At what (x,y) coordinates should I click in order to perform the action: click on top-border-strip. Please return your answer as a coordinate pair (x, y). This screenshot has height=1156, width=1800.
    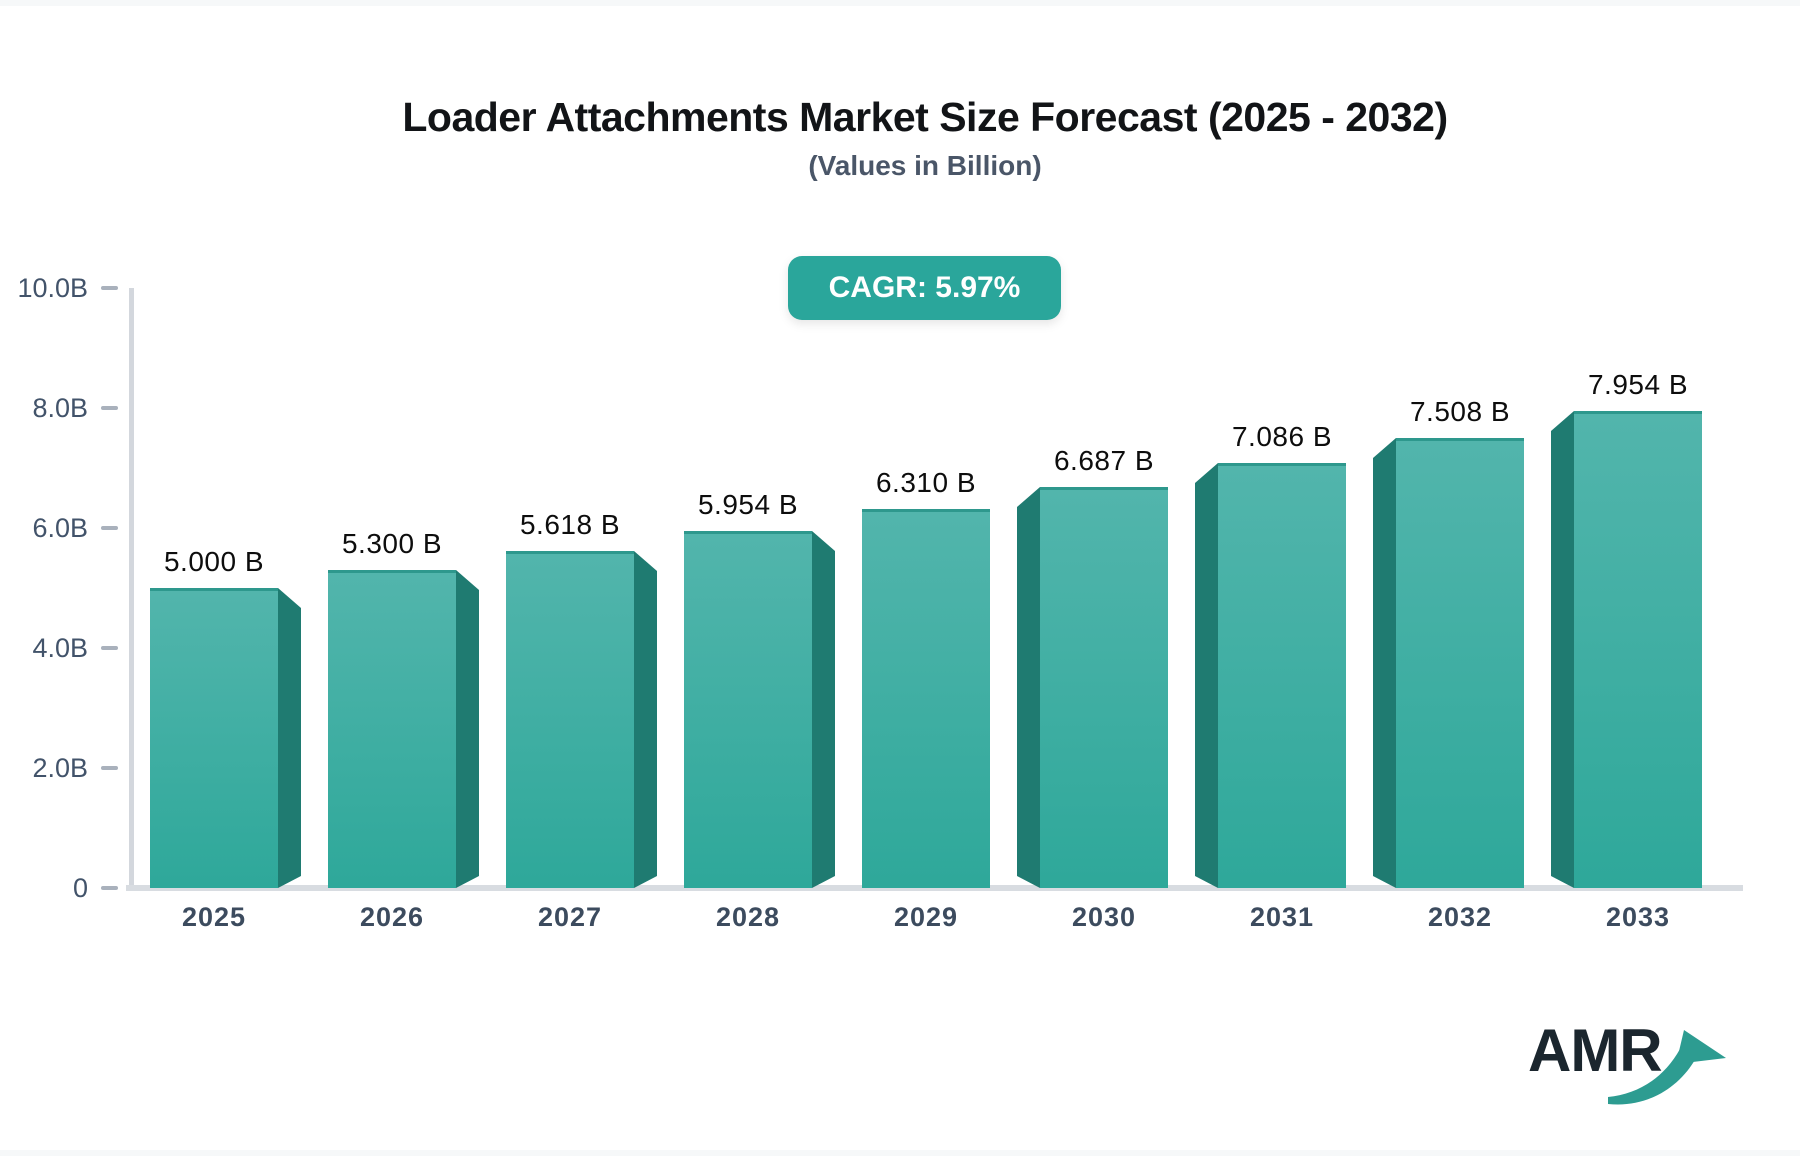
    Looking at the image, I should click on (900, 3).